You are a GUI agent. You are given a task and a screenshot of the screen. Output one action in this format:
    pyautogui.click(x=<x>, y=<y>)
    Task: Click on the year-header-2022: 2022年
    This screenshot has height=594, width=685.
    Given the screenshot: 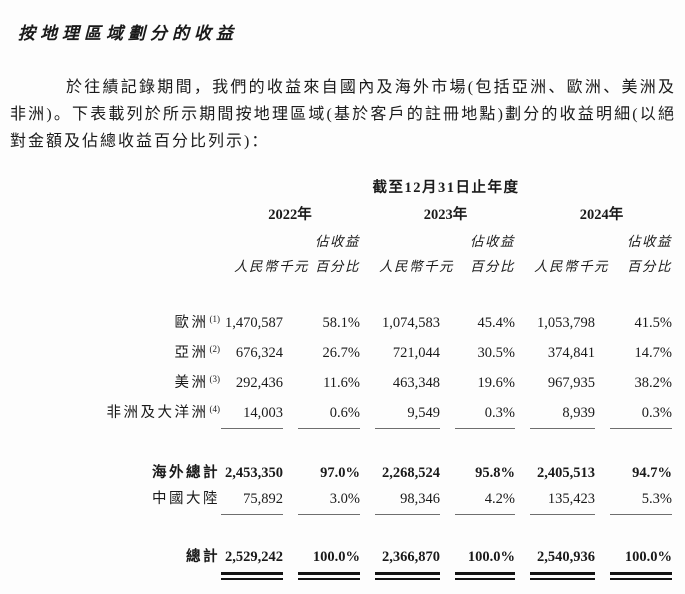 What is the action you would take?
    pyautogui.click(x=290, y=215)
    